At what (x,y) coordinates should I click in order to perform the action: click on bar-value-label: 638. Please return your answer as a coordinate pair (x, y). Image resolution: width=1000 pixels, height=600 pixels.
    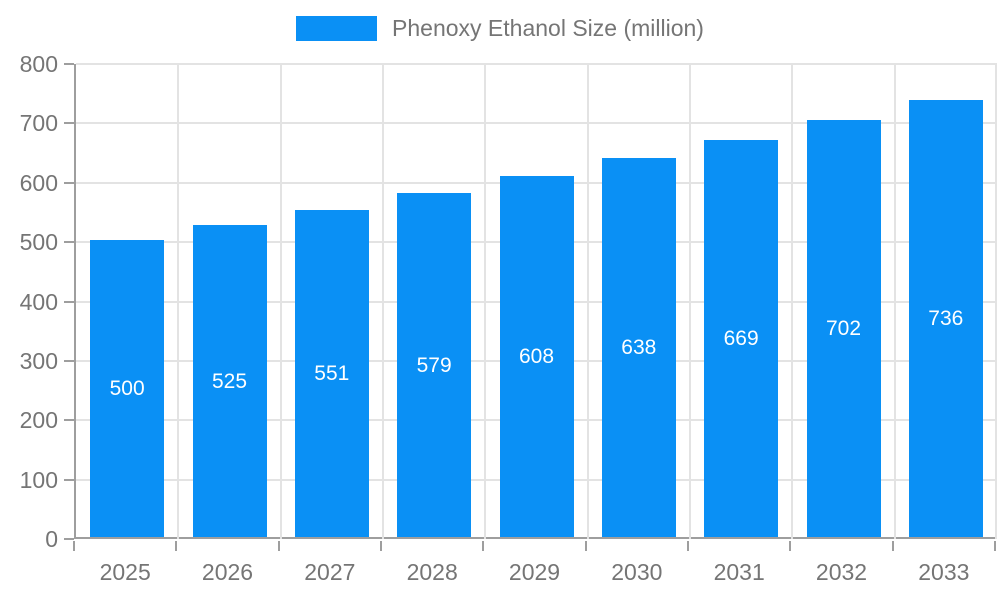
    Looking at the image, I should click on (639, 348).